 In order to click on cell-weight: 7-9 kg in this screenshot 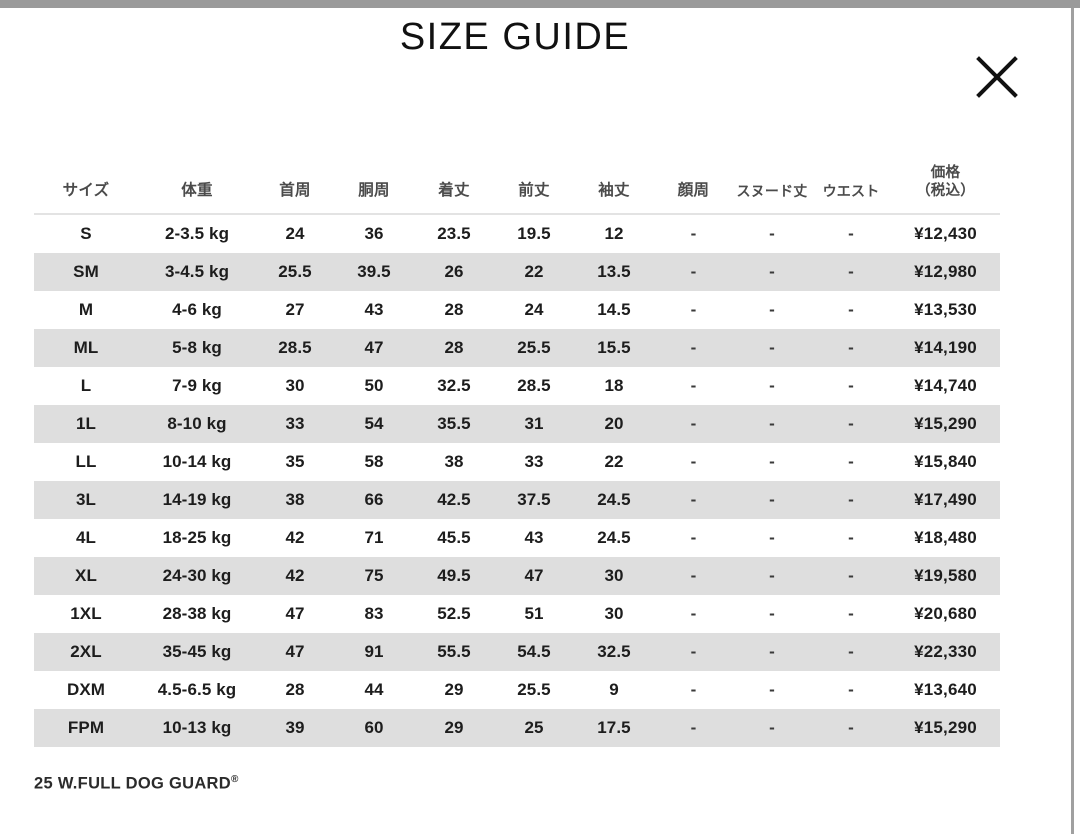, I will do `click(197, 385)`.